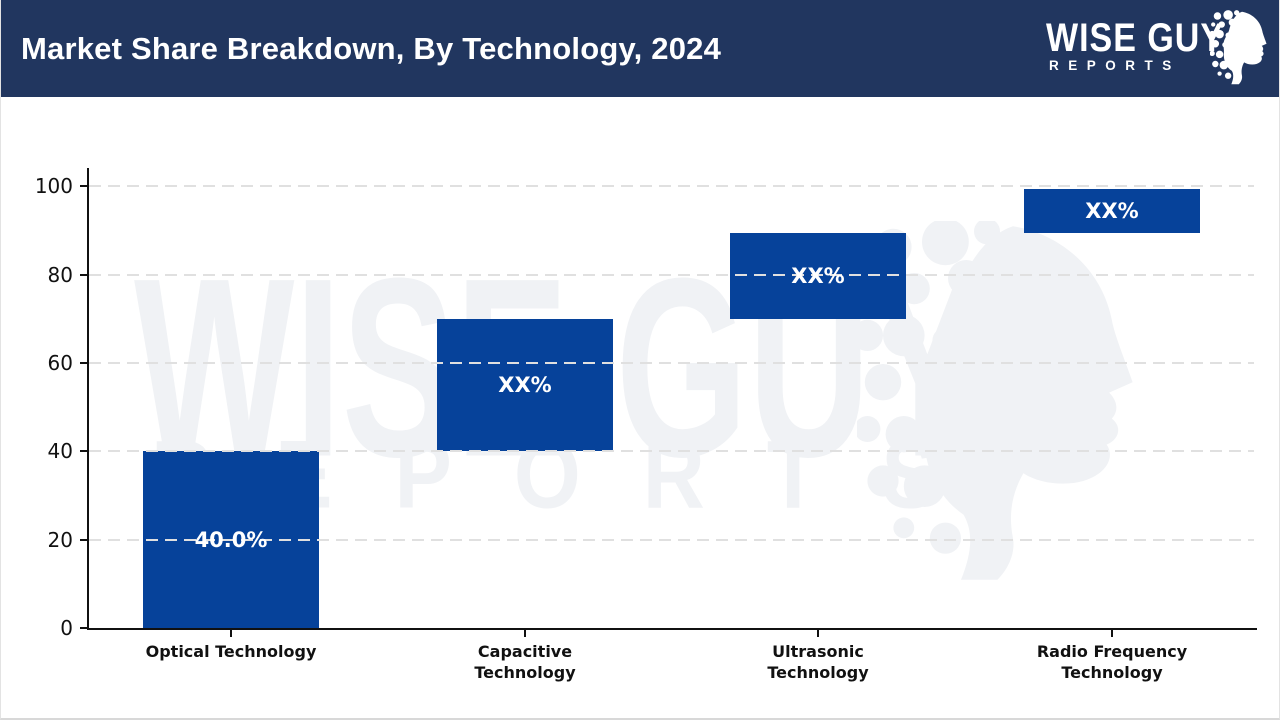 This screenshot has height=720, width=1280. Describe the element at coordinates (818, 662) in the screenshot. I see `x-category-label: Ultrasonic Technology` at that location.